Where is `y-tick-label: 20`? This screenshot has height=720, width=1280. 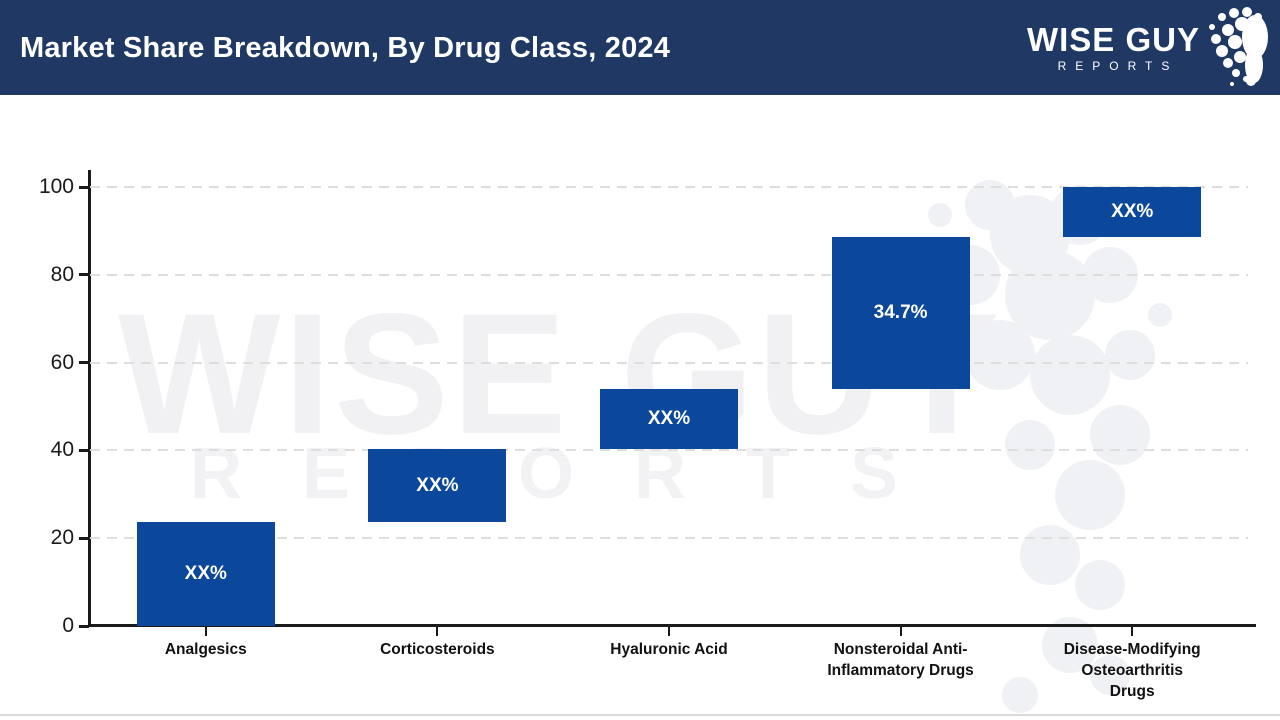 y-tick-label: 20 is located at coordinates (62, 538).